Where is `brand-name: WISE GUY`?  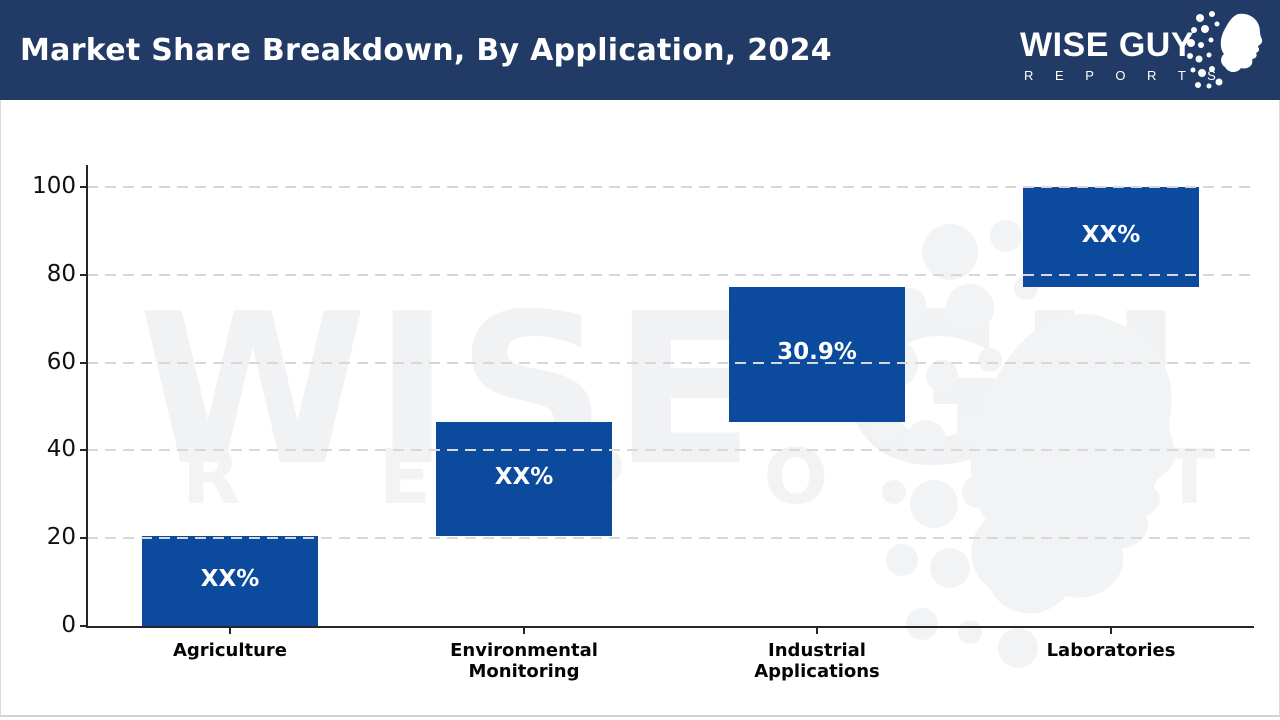
brand-name: WISE GUY is located at coordinates (1107, 45).